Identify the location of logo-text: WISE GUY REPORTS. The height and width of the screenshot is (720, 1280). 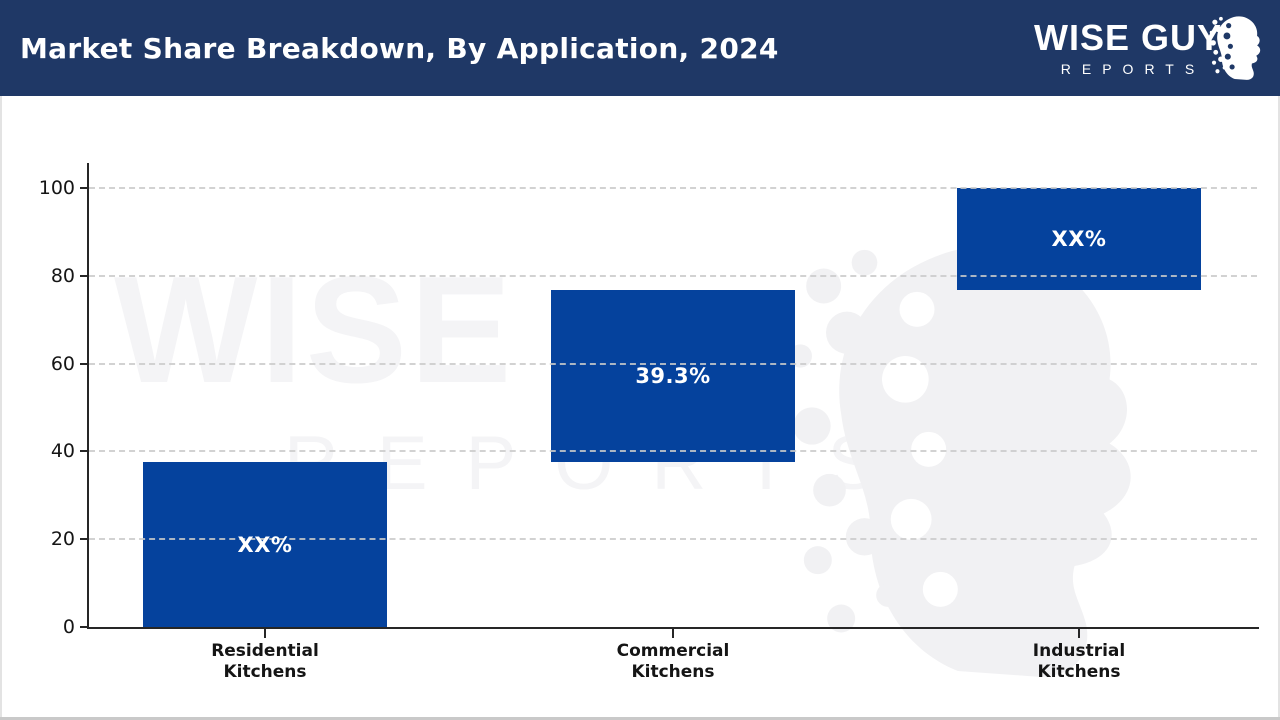
(1128, 48).